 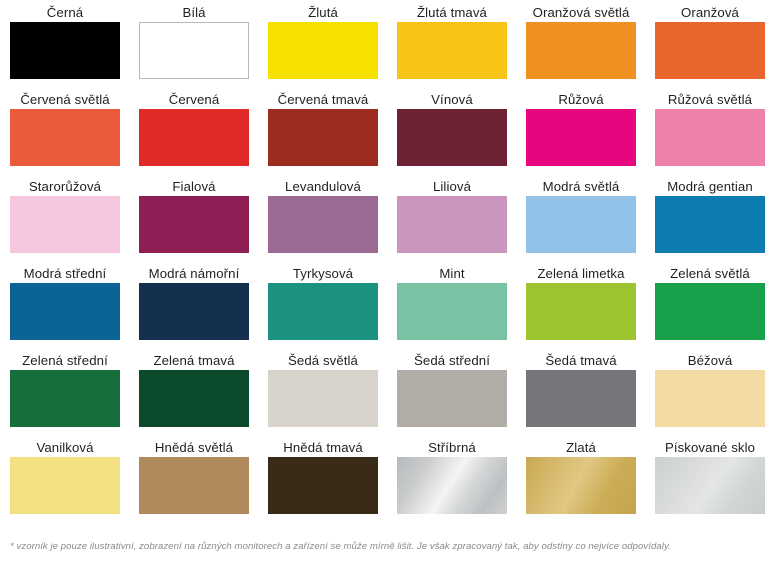 I want to click on swatch-cell: Zelená limetka, so click(x=590, y=306).